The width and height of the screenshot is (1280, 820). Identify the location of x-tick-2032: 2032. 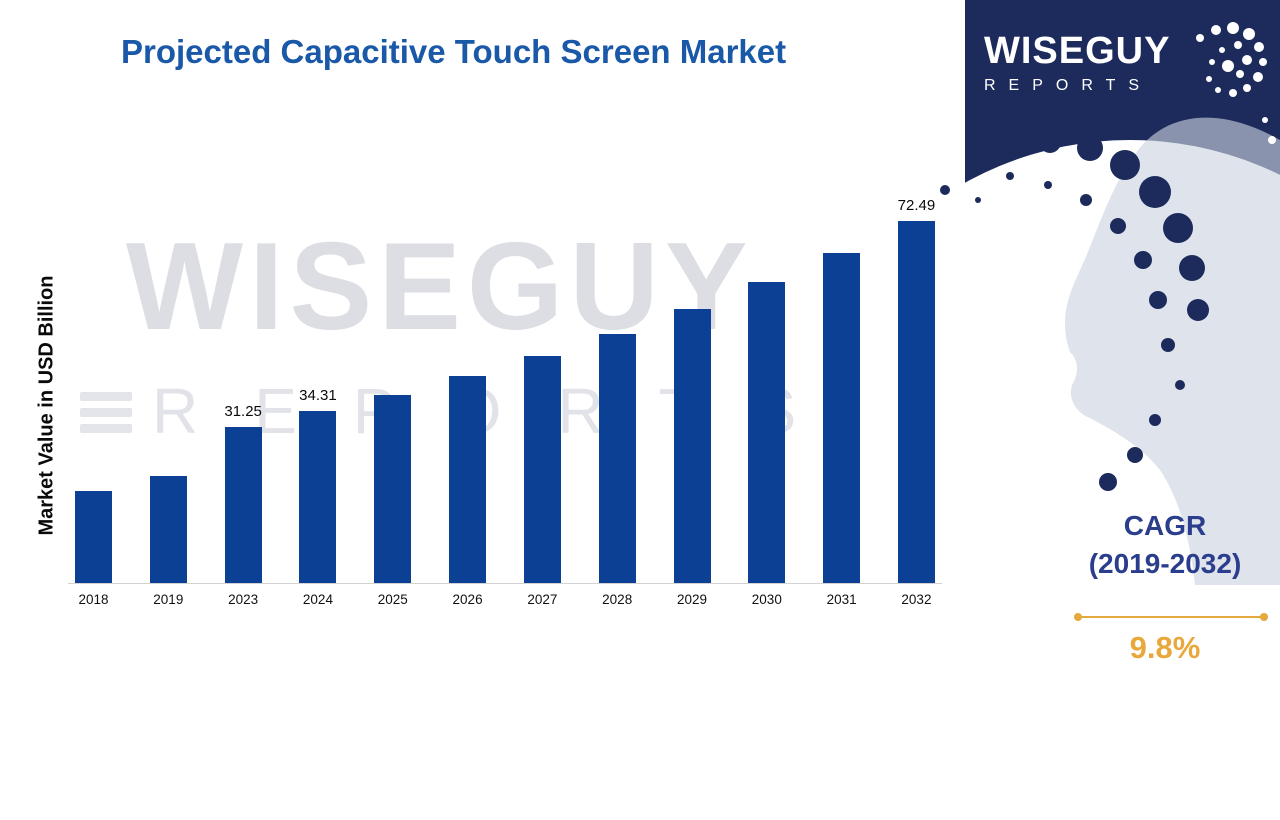
(916, 599).